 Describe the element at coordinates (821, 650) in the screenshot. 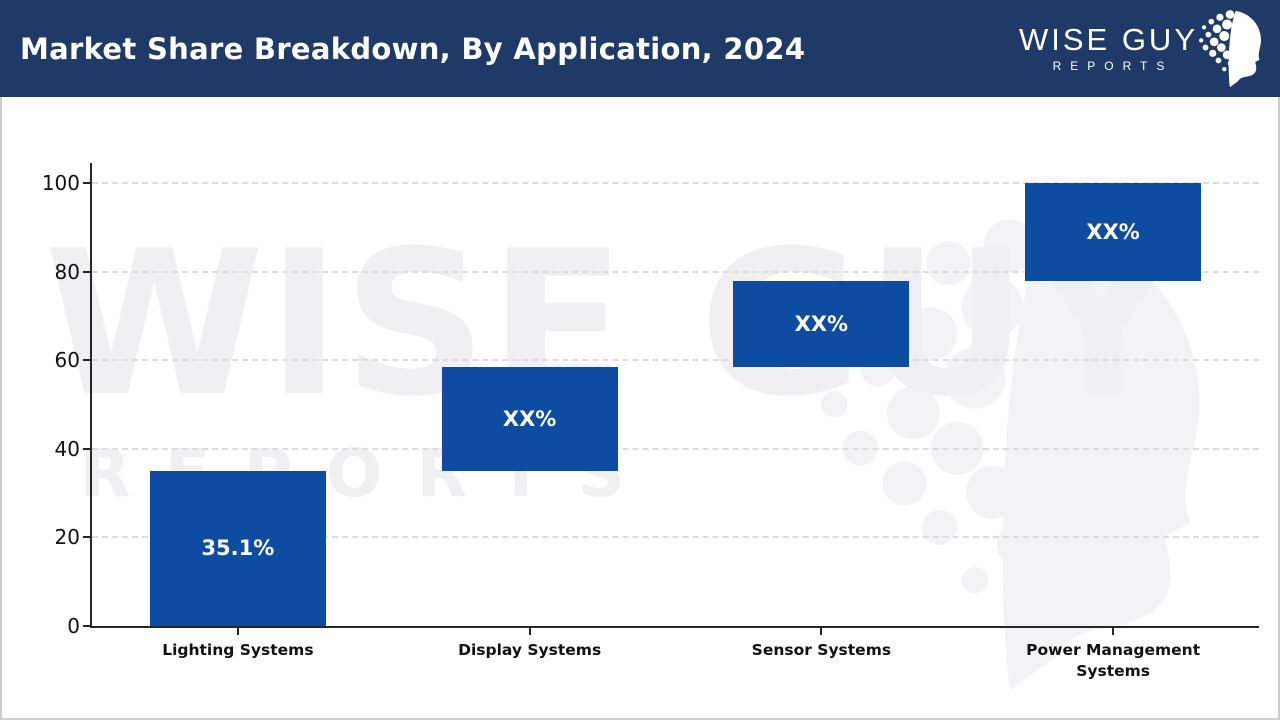

I see `x-category-label-3: Sensor Systems` at that location.